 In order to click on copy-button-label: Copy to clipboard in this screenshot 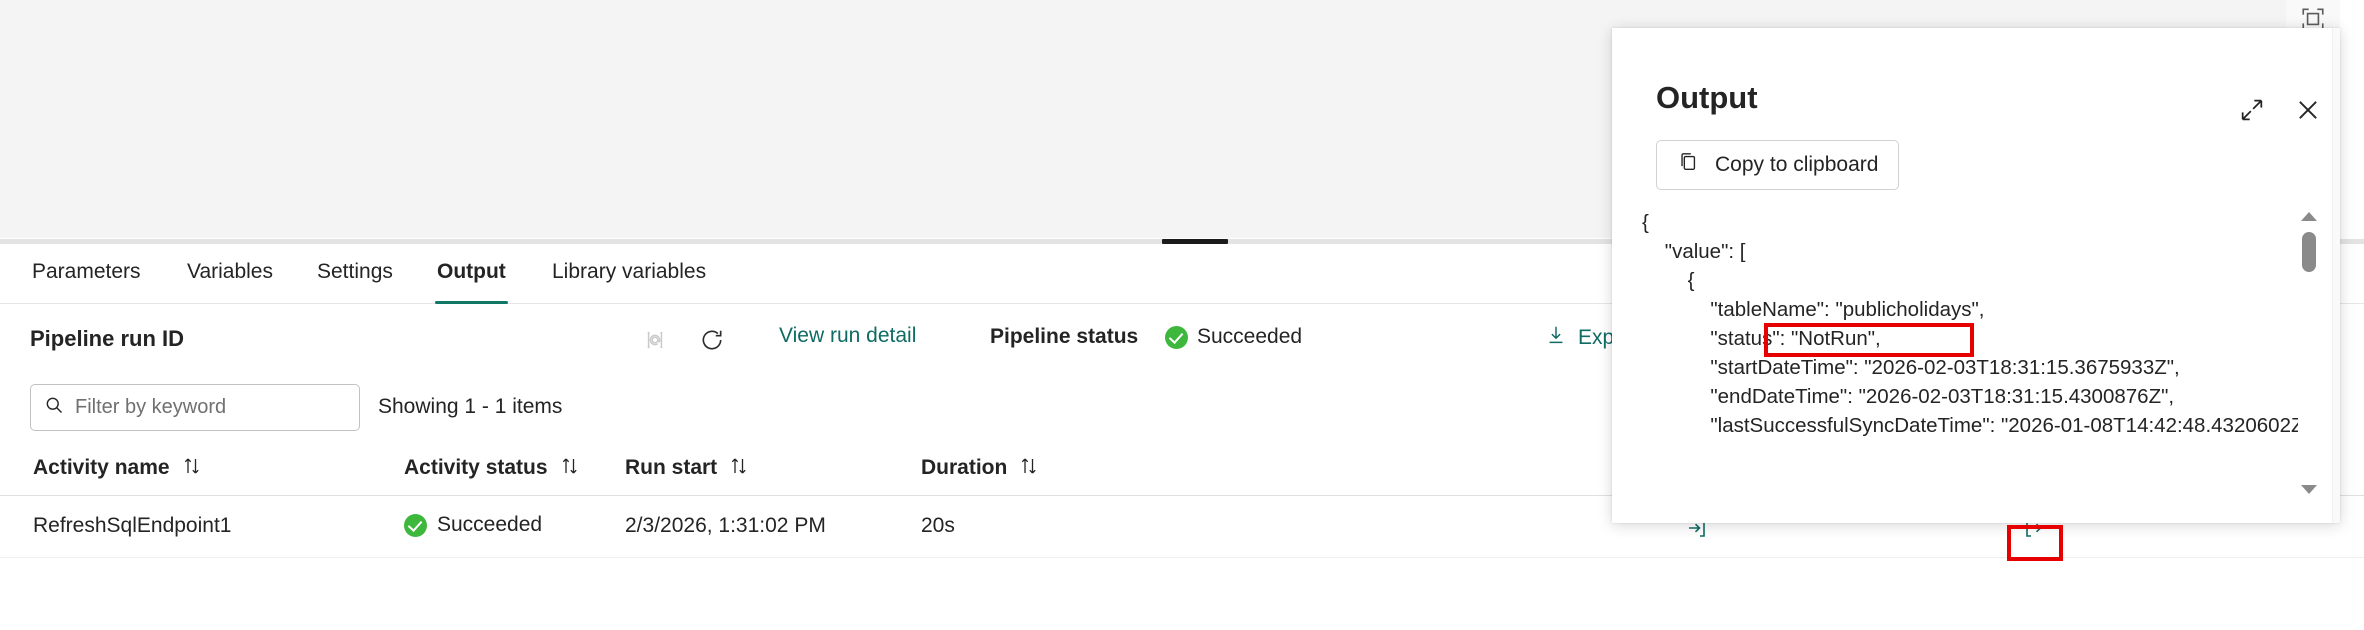, I will do `click(1797, 164)`.